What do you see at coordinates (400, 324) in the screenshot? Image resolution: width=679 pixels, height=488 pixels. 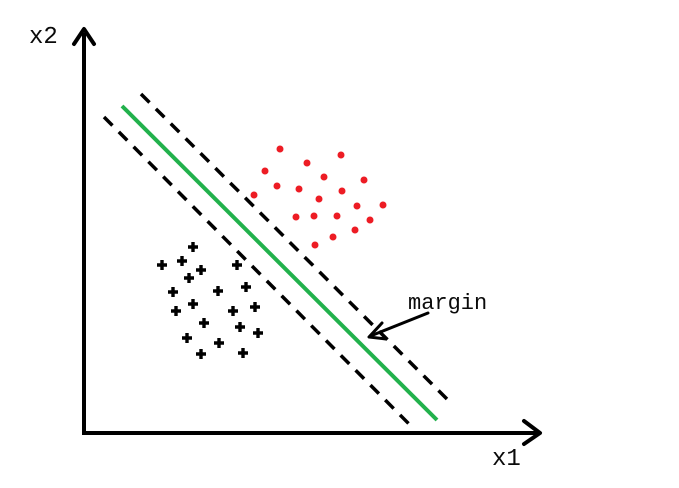 I see `margin-arrow-shaft` at bounding box center [400, 324].